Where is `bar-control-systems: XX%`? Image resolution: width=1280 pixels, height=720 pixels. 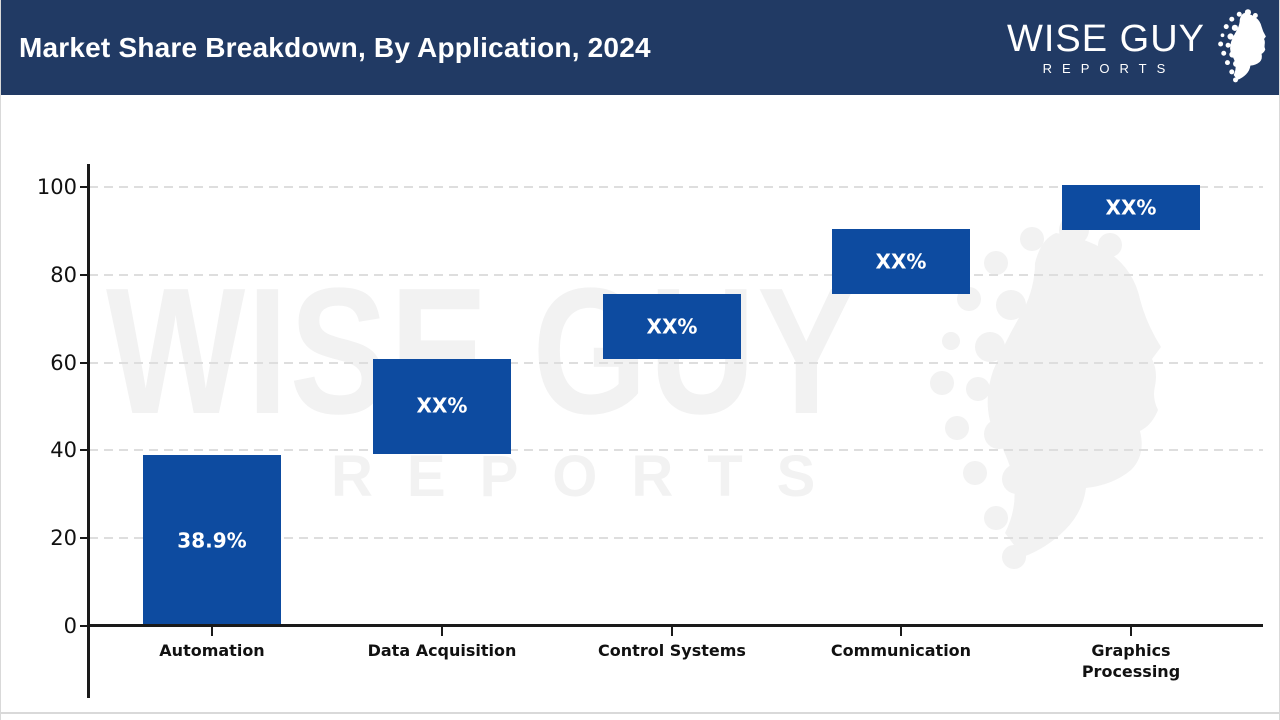
bar-control-systems: XX% is located at coordinates (672, 327).